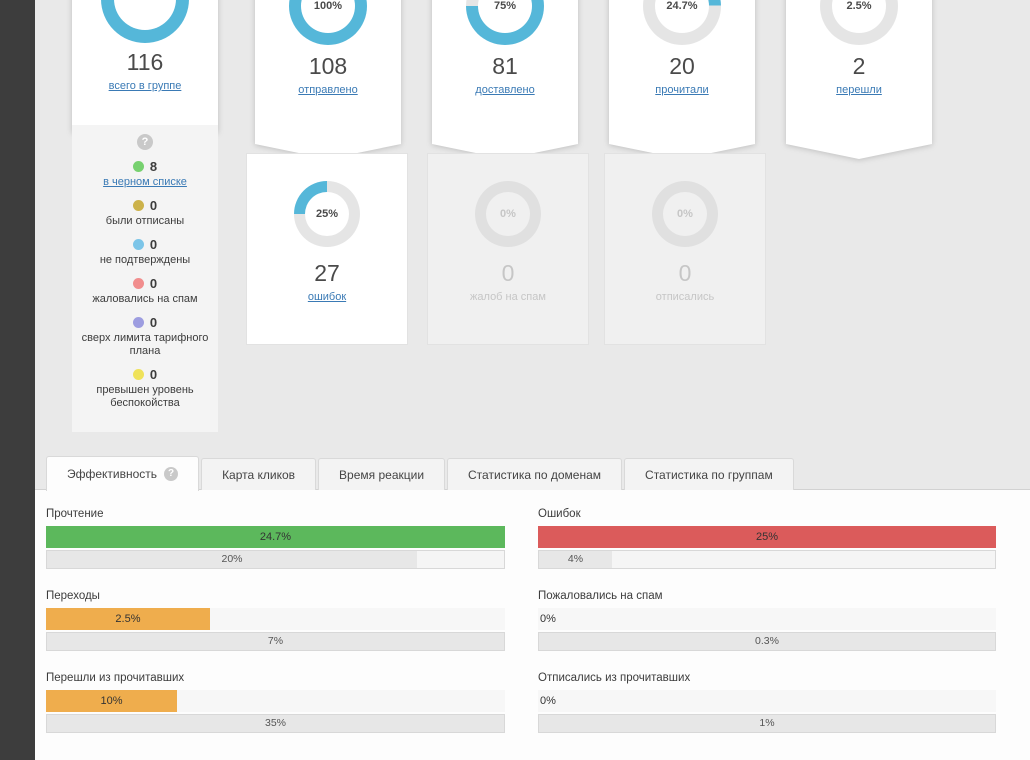  Describe the element at coordinates (327, 249) in the screenshot. I see `card-errors: 25% 27 ошибок` at that location.